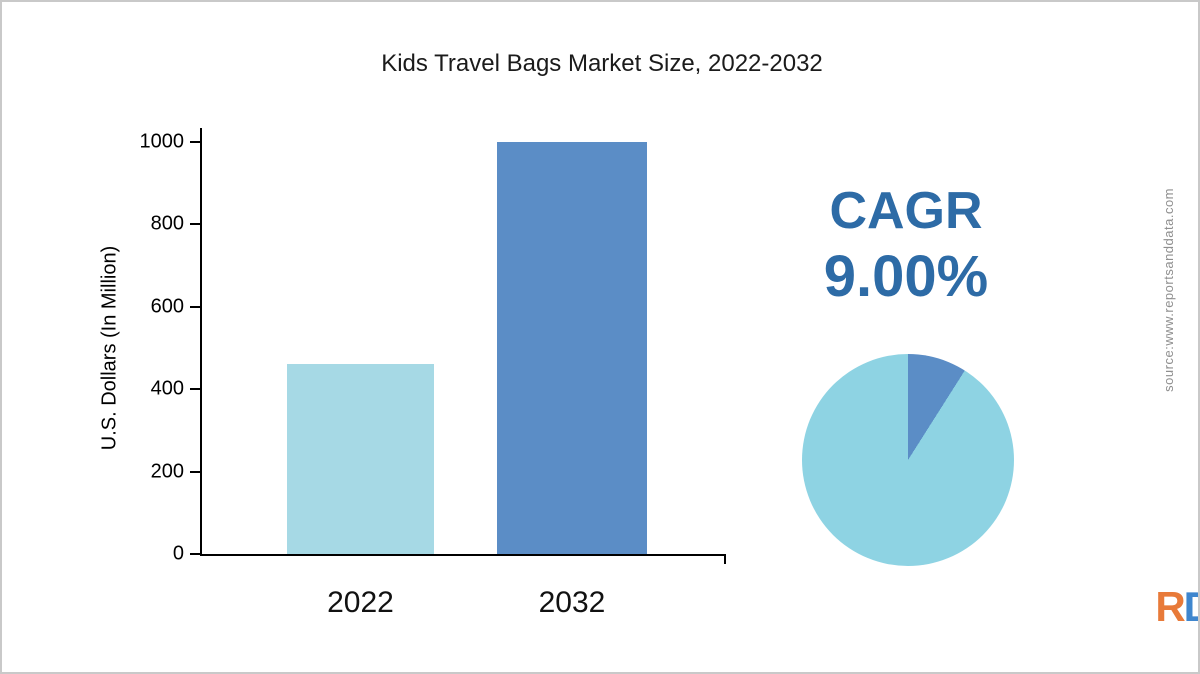  I want to click on chart-title: Kids Travel Bags Market Size, 2022-2032, so click(602, 63).